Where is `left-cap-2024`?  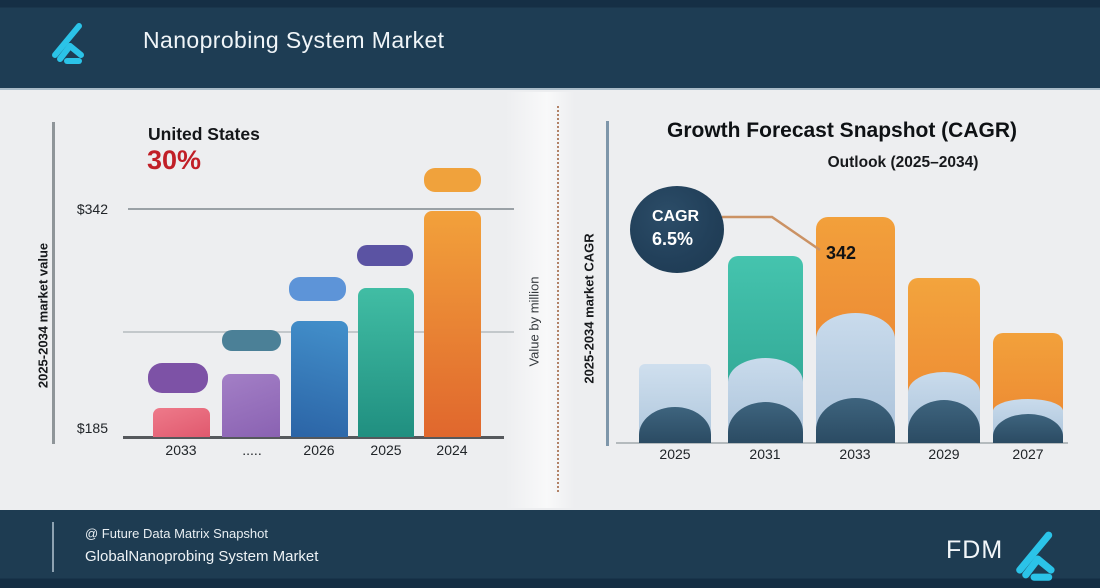
left-cap-2024 is located at coordinates (452, 180).